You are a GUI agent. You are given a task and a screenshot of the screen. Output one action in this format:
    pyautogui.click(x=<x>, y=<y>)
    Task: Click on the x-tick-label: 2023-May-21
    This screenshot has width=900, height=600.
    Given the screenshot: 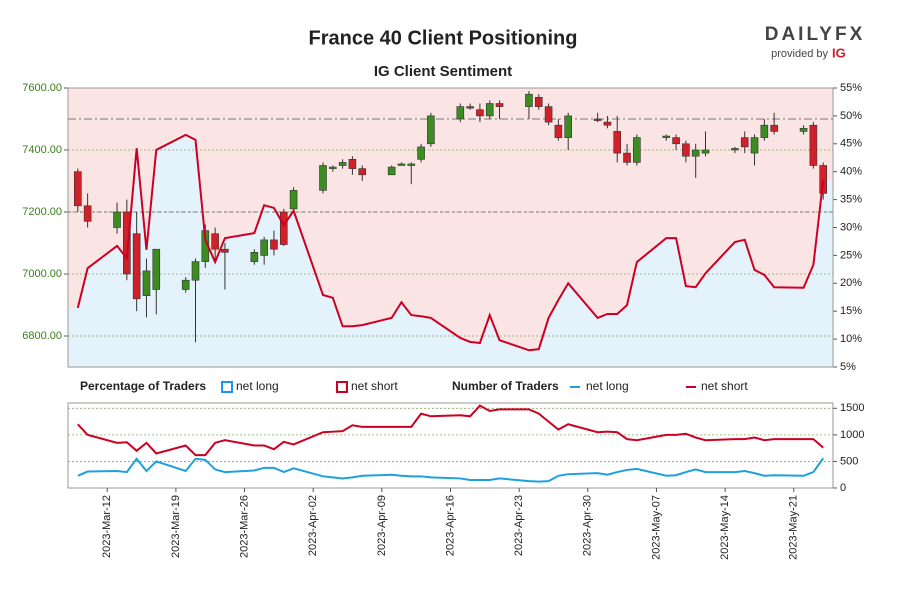 What is the action you would take?
    pyautogui.click(x=794, y=527)
    